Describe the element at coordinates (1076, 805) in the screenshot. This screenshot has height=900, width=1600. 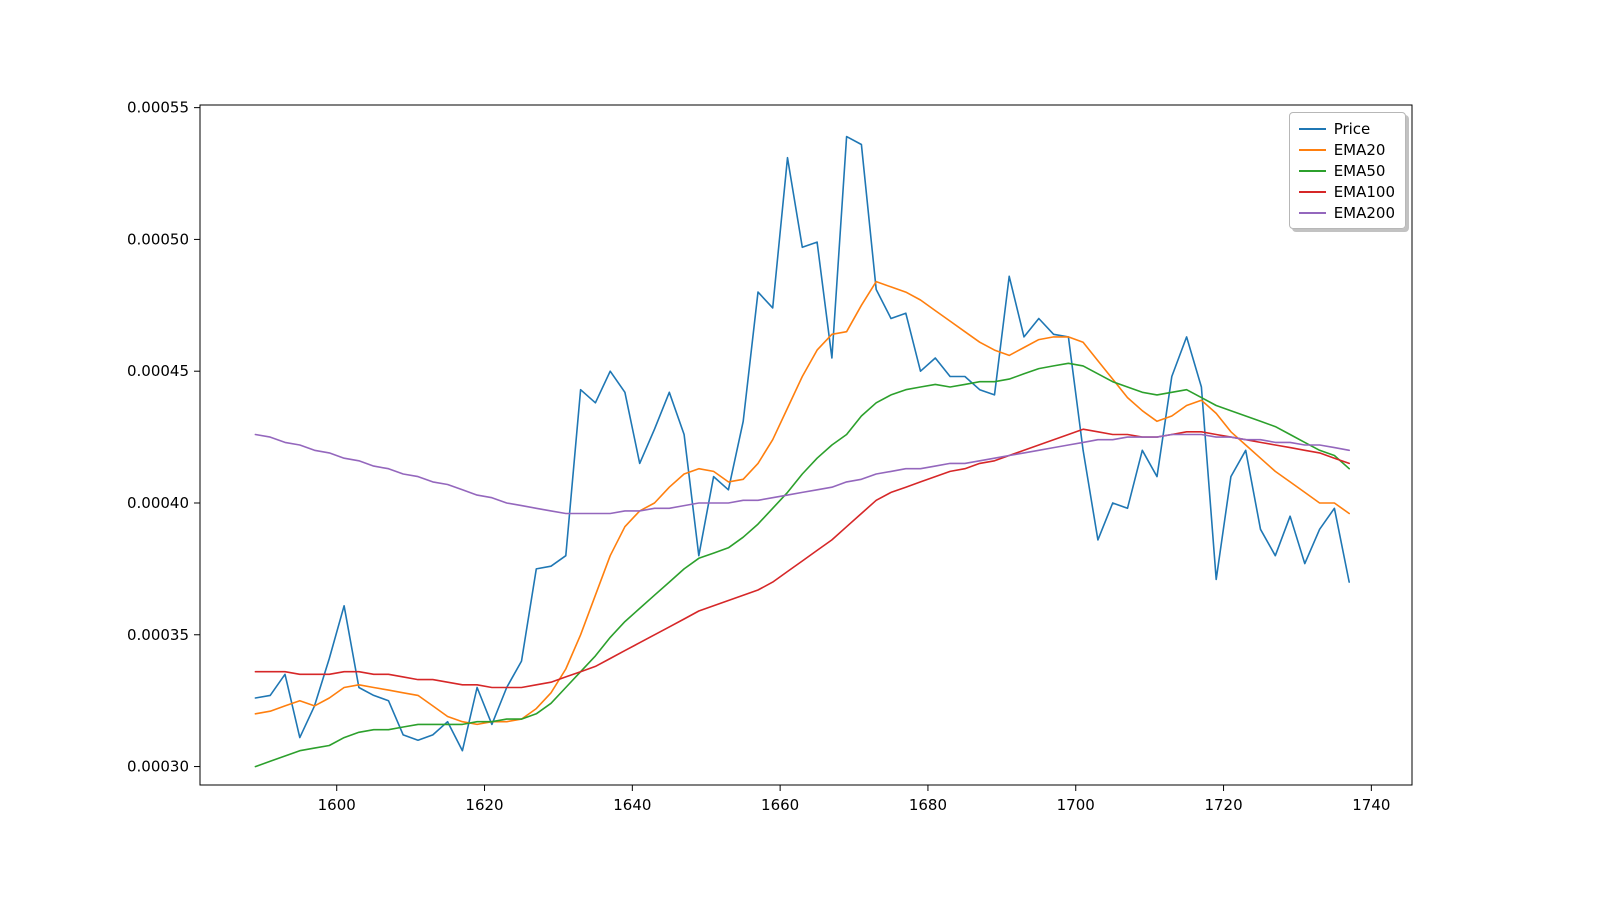
I see `x-tick-label: 1700` at that location.